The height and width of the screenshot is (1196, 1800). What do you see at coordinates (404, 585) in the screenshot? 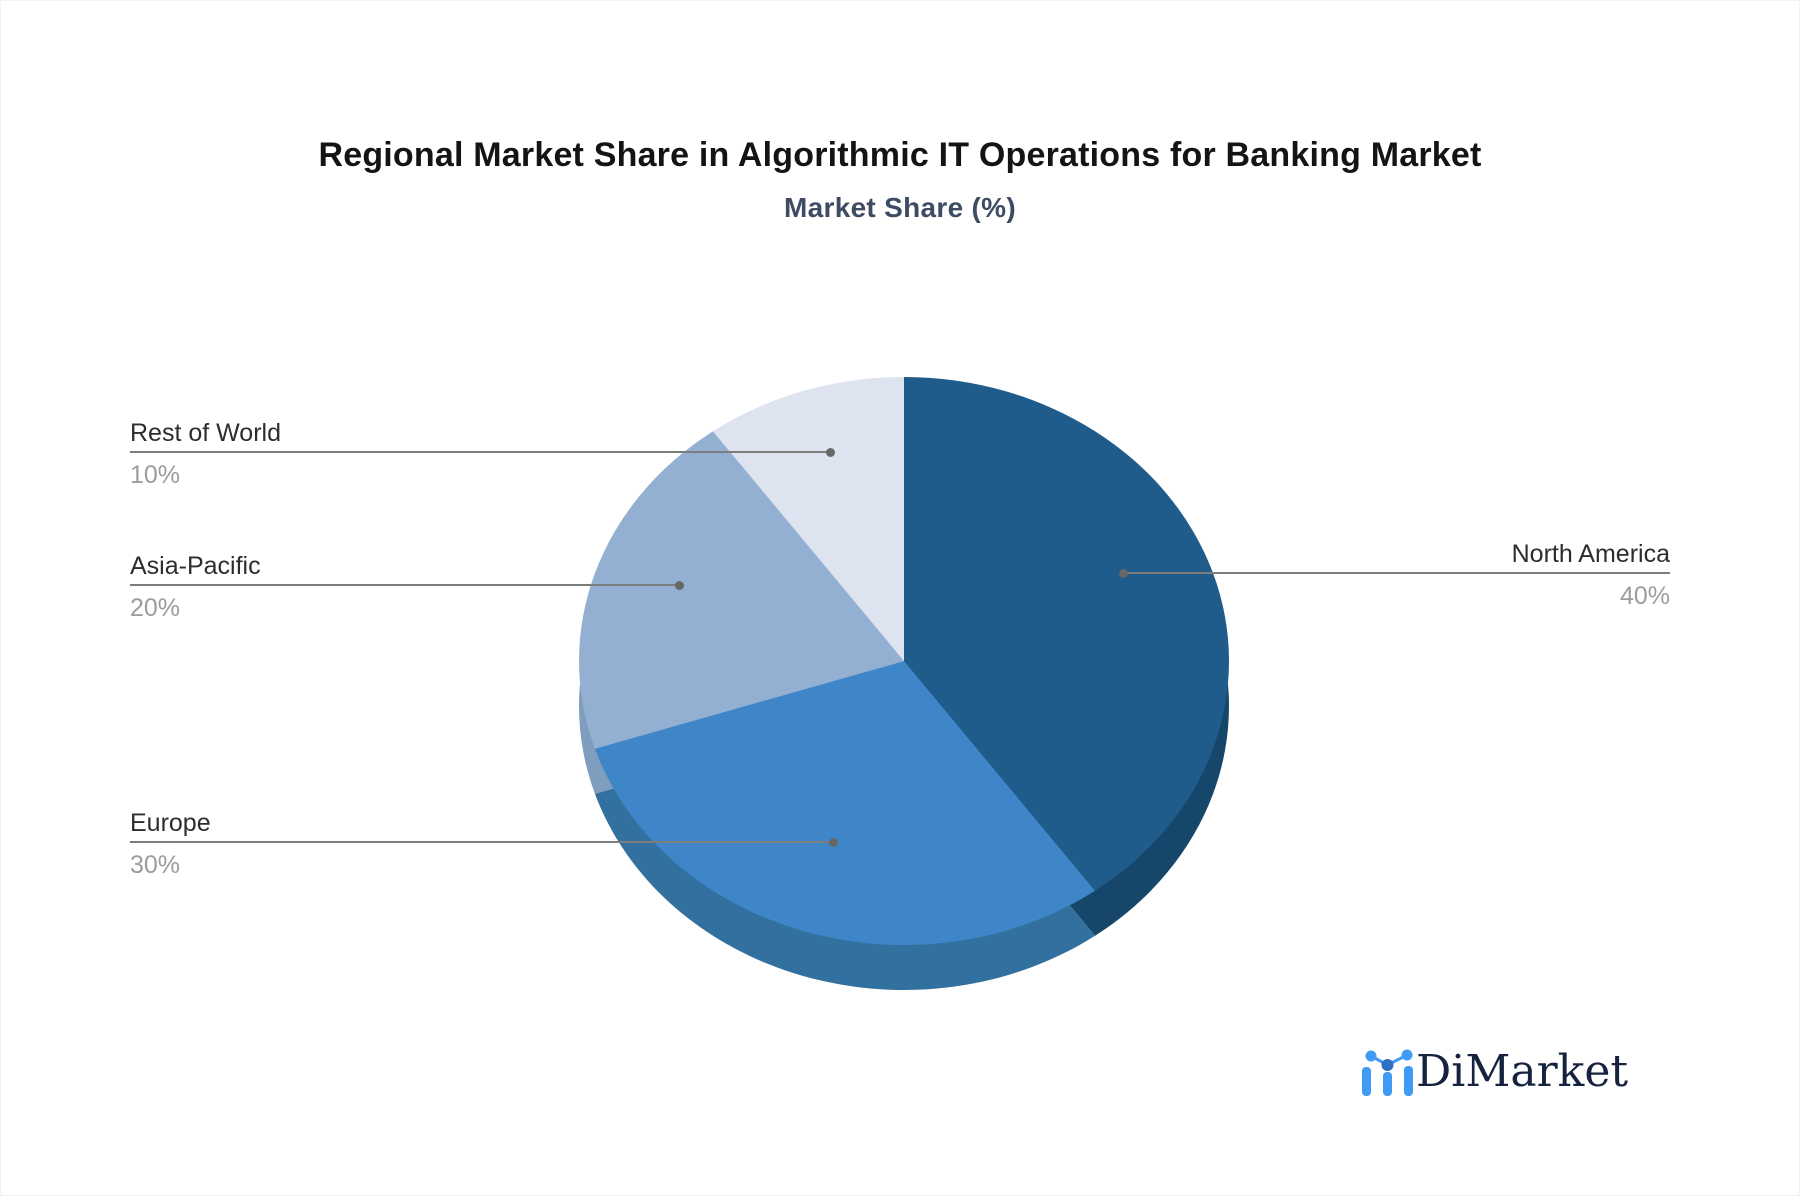
I see `callout-line-asia-pacific` at bounding box center [404, 585].